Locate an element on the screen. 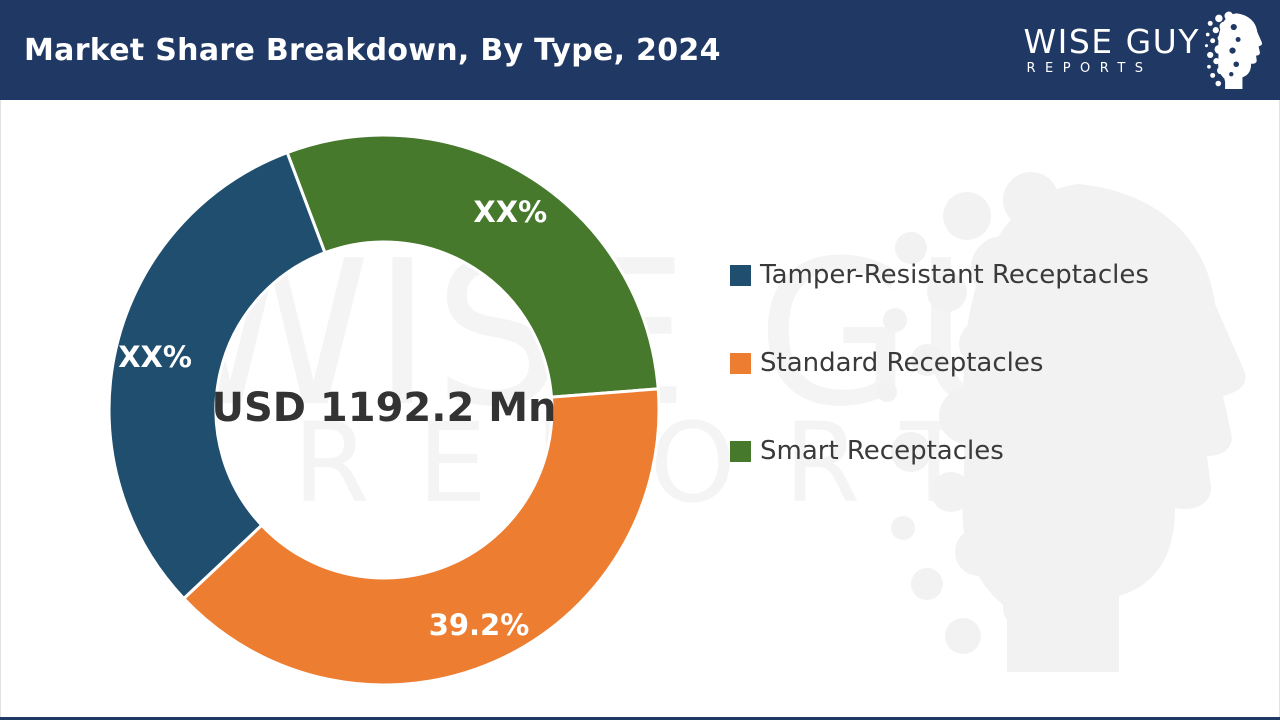  brand-face-icon is located at coordinates (1233, 50).